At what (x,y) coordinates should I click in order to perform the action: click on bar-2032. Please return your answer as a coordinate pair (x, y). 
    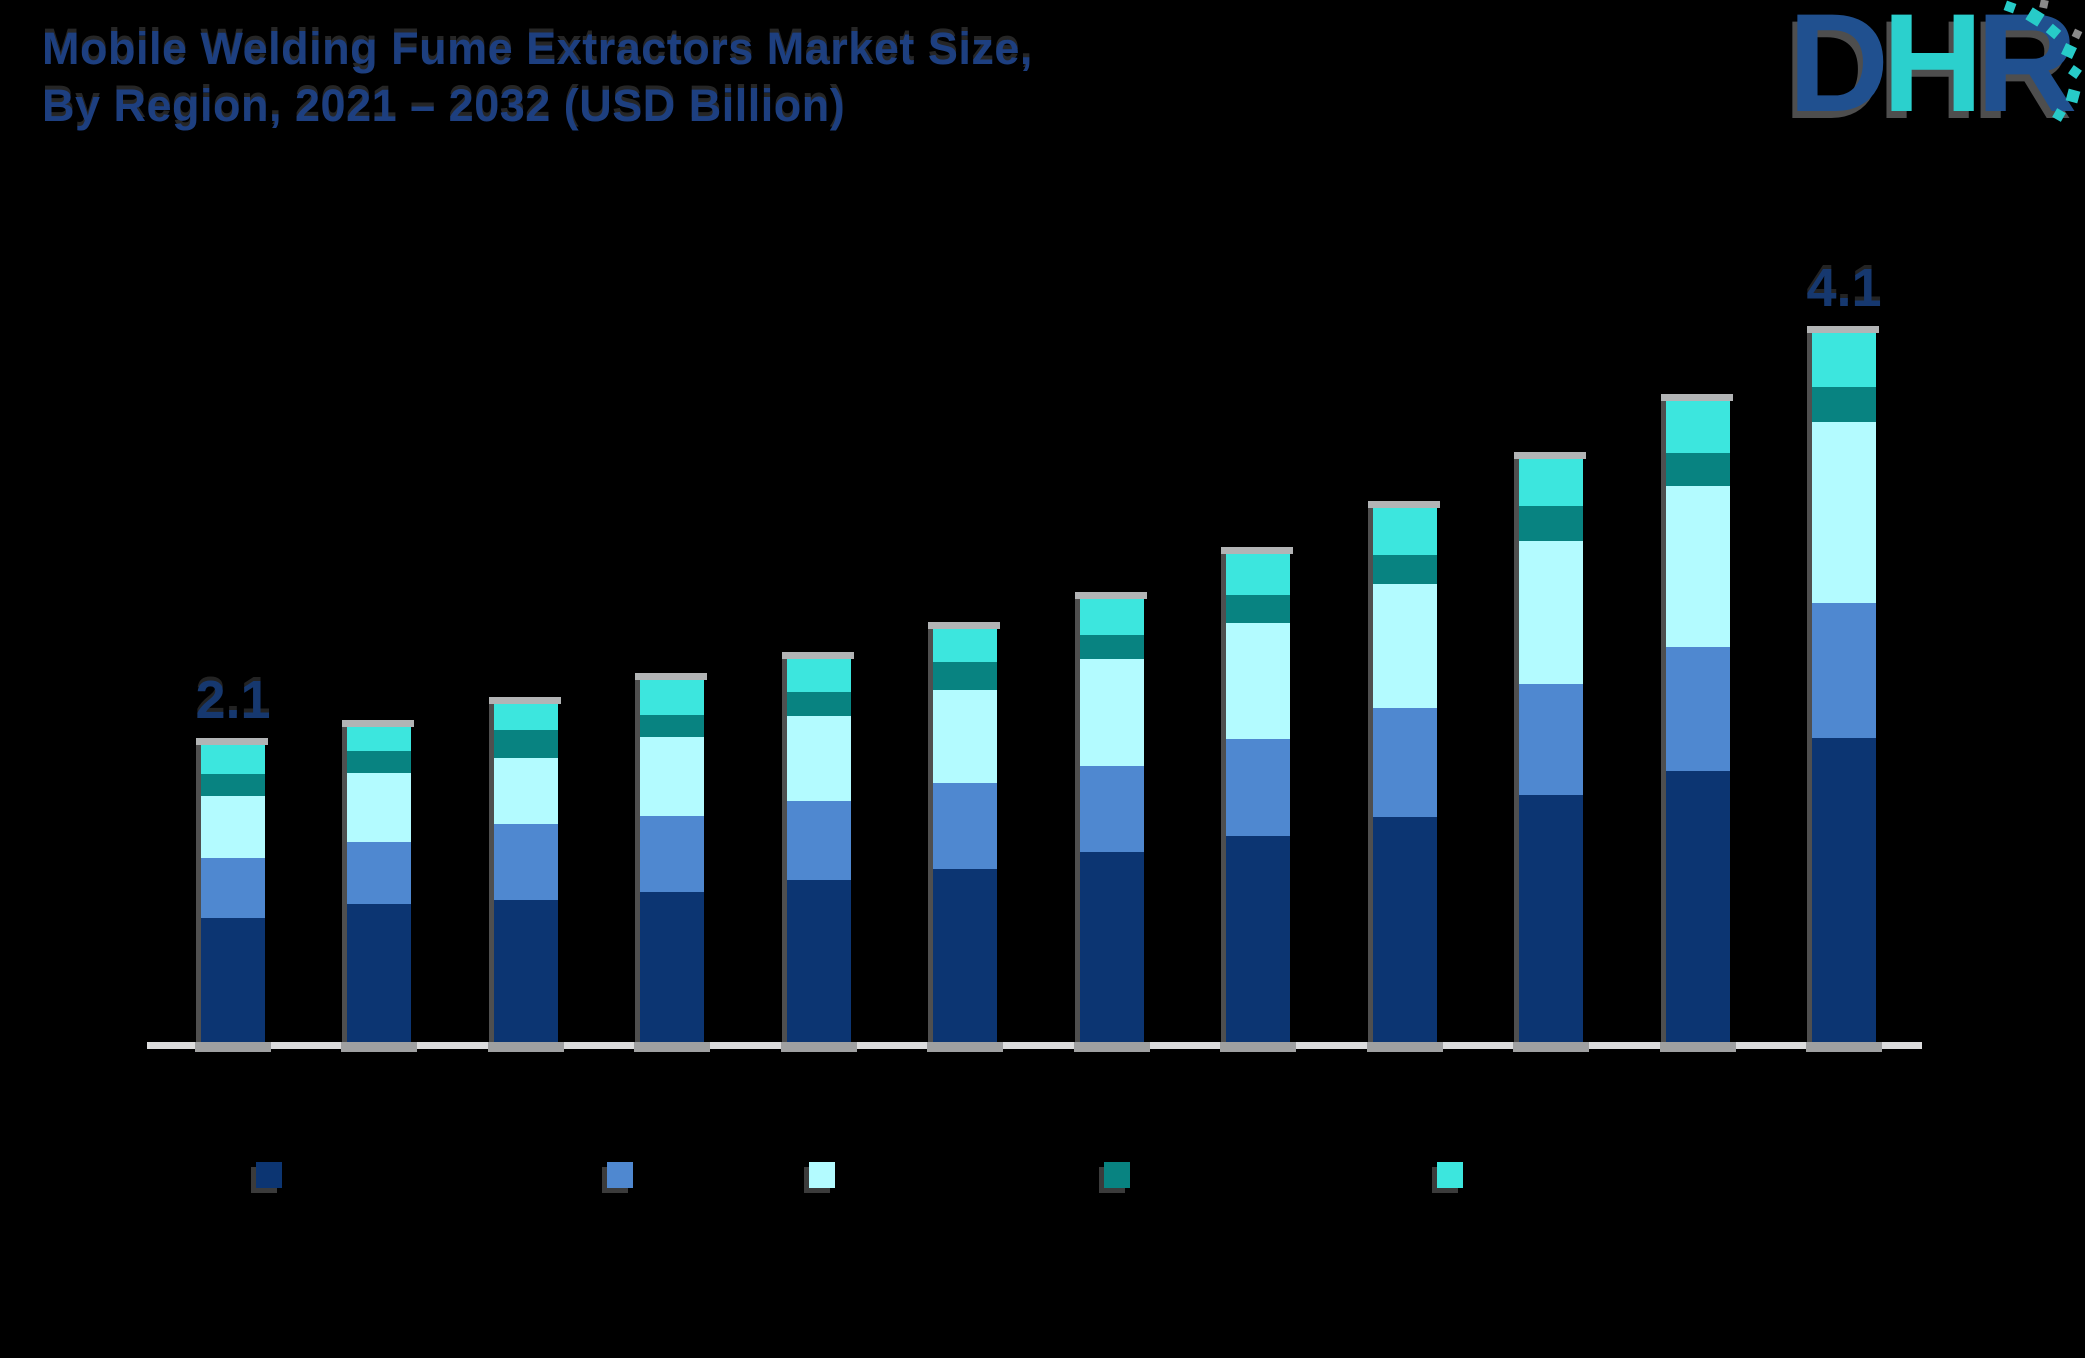
    Looking at the image, I should click on (1843, 684).